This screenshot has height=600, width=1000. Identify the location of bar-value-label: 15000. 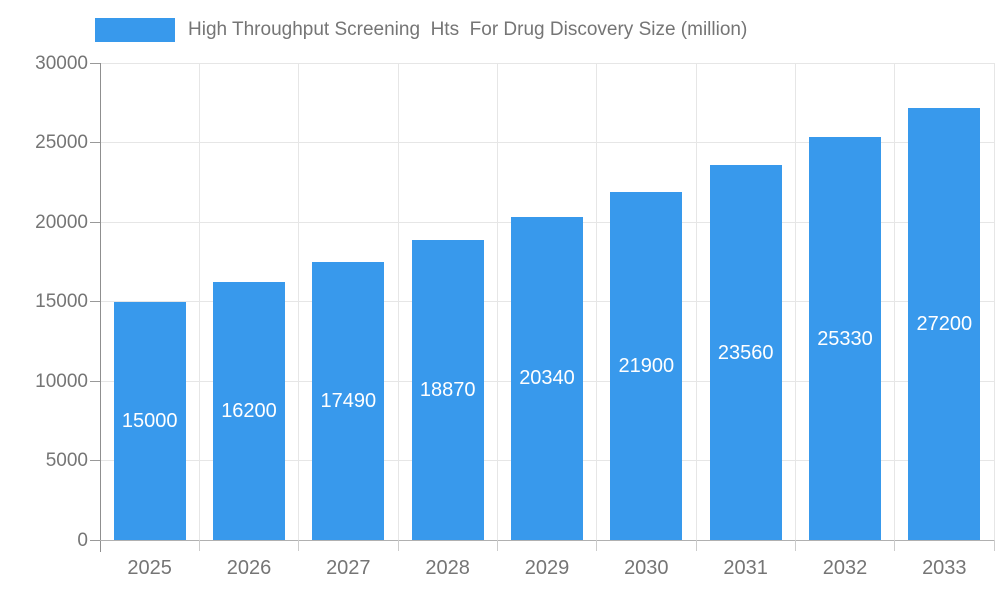
(149, 420).